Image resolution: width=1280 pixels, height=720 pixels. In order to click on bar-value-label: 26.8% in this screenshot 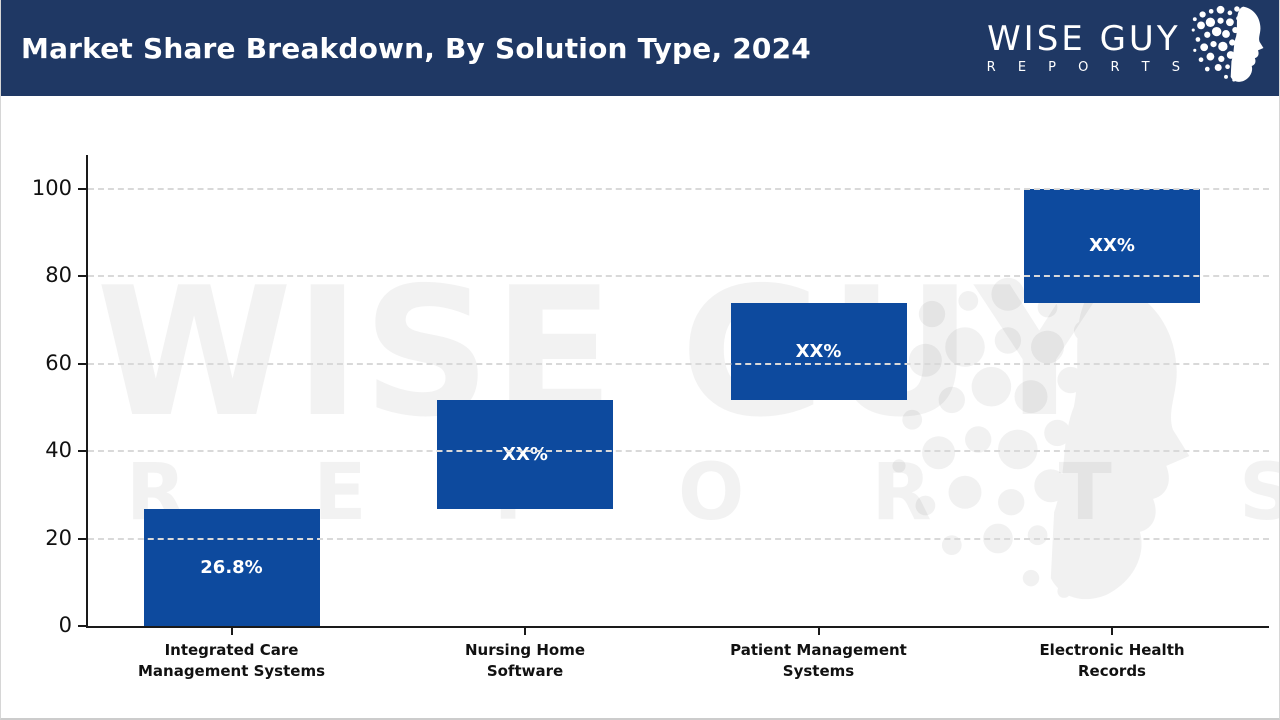, I will do `click(231, 567)`.